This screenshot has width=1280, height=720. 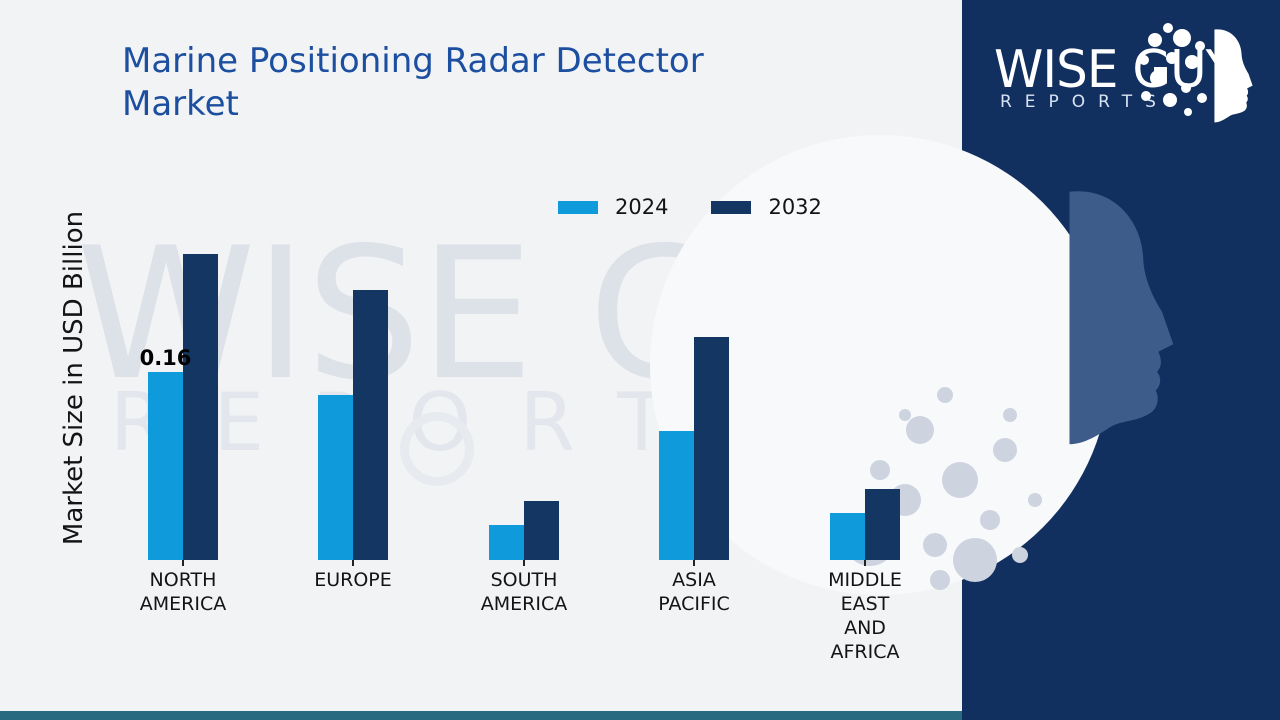 I want to click on face-silhouette-icon, so click(x=1121, y=318).